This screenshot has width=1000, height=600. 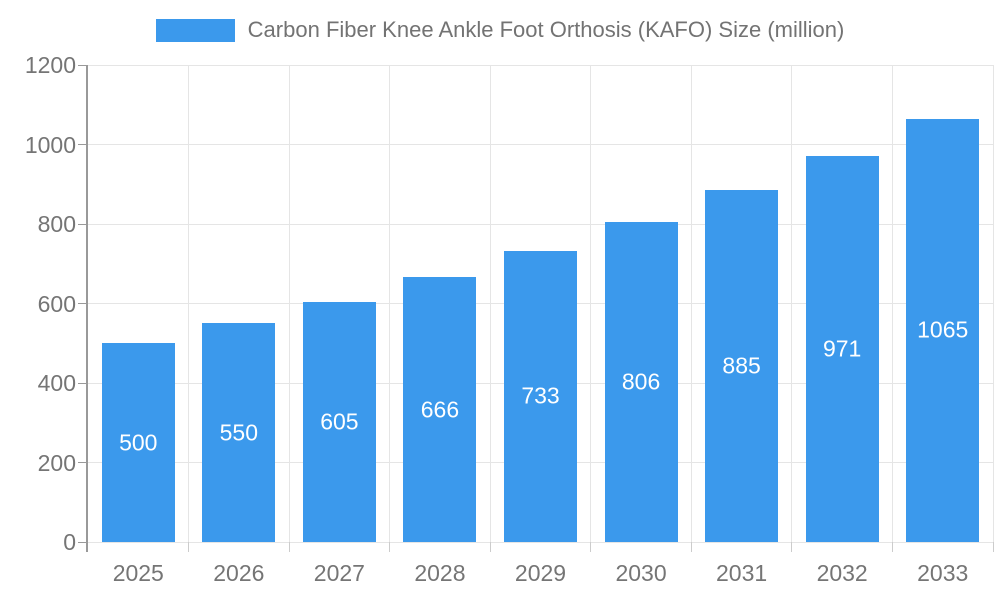 I want to click on bar: 500, so click(x=138, y=442).